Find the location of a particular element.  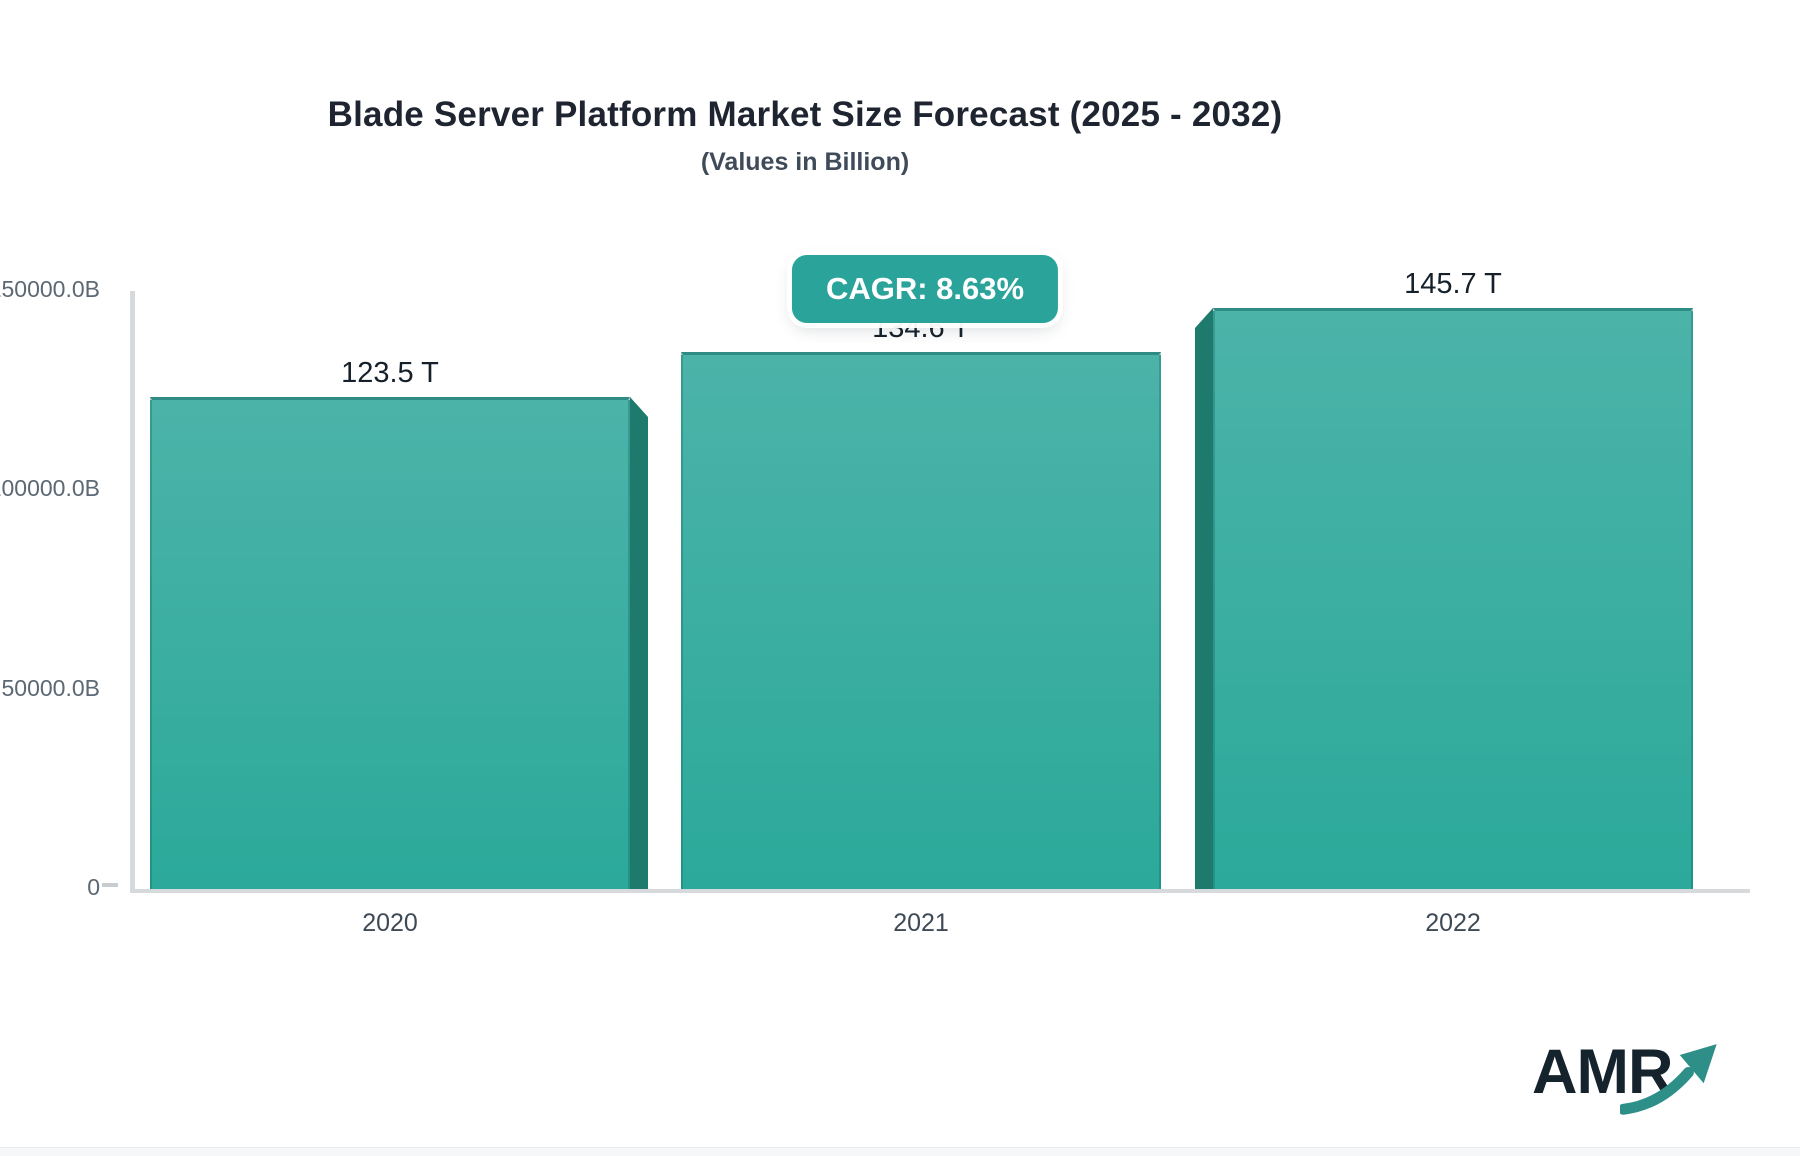

amr-logo: AMR is located at coordinates (1624, 1075).